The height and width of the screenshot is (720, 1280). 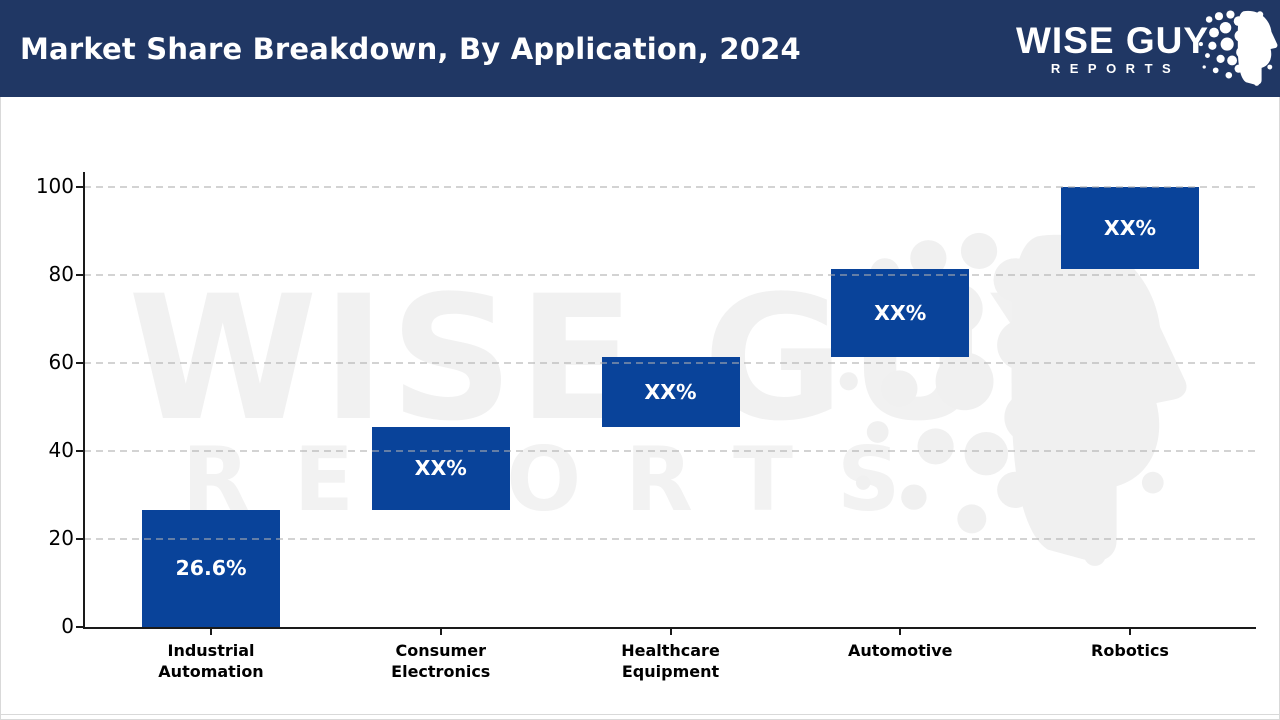 I want to click on bar-industrial-automation: 26.6%, so click(x=211, y=568).